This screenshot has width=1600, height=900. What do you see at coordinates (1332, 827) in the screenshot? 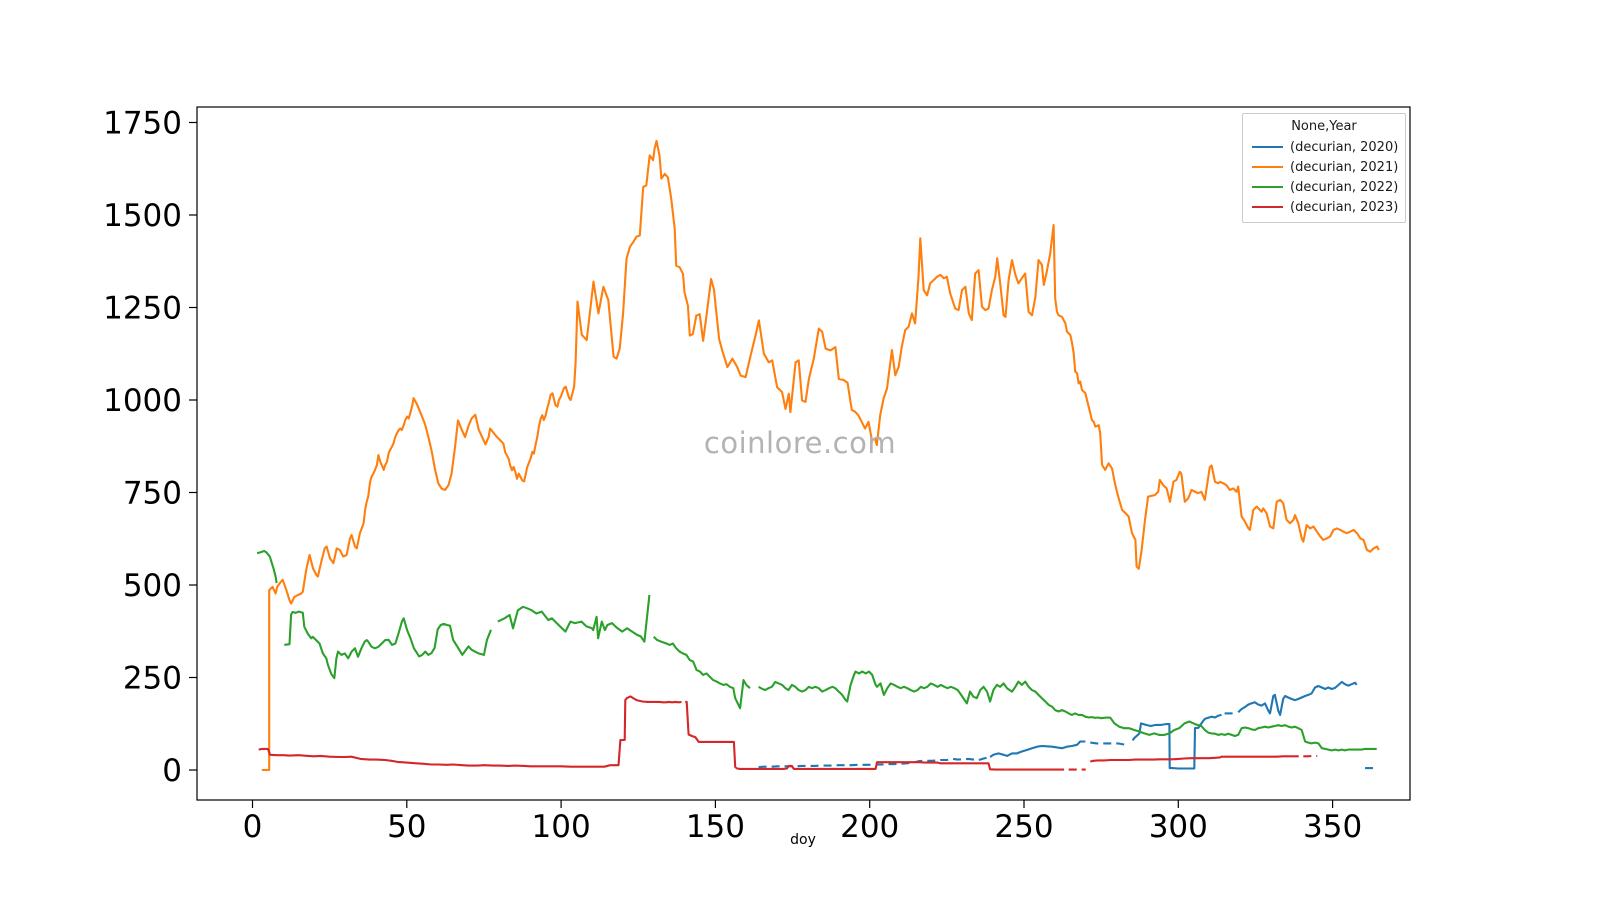
I see `x-tick-label: 350` at bounding box center [1332, 827].